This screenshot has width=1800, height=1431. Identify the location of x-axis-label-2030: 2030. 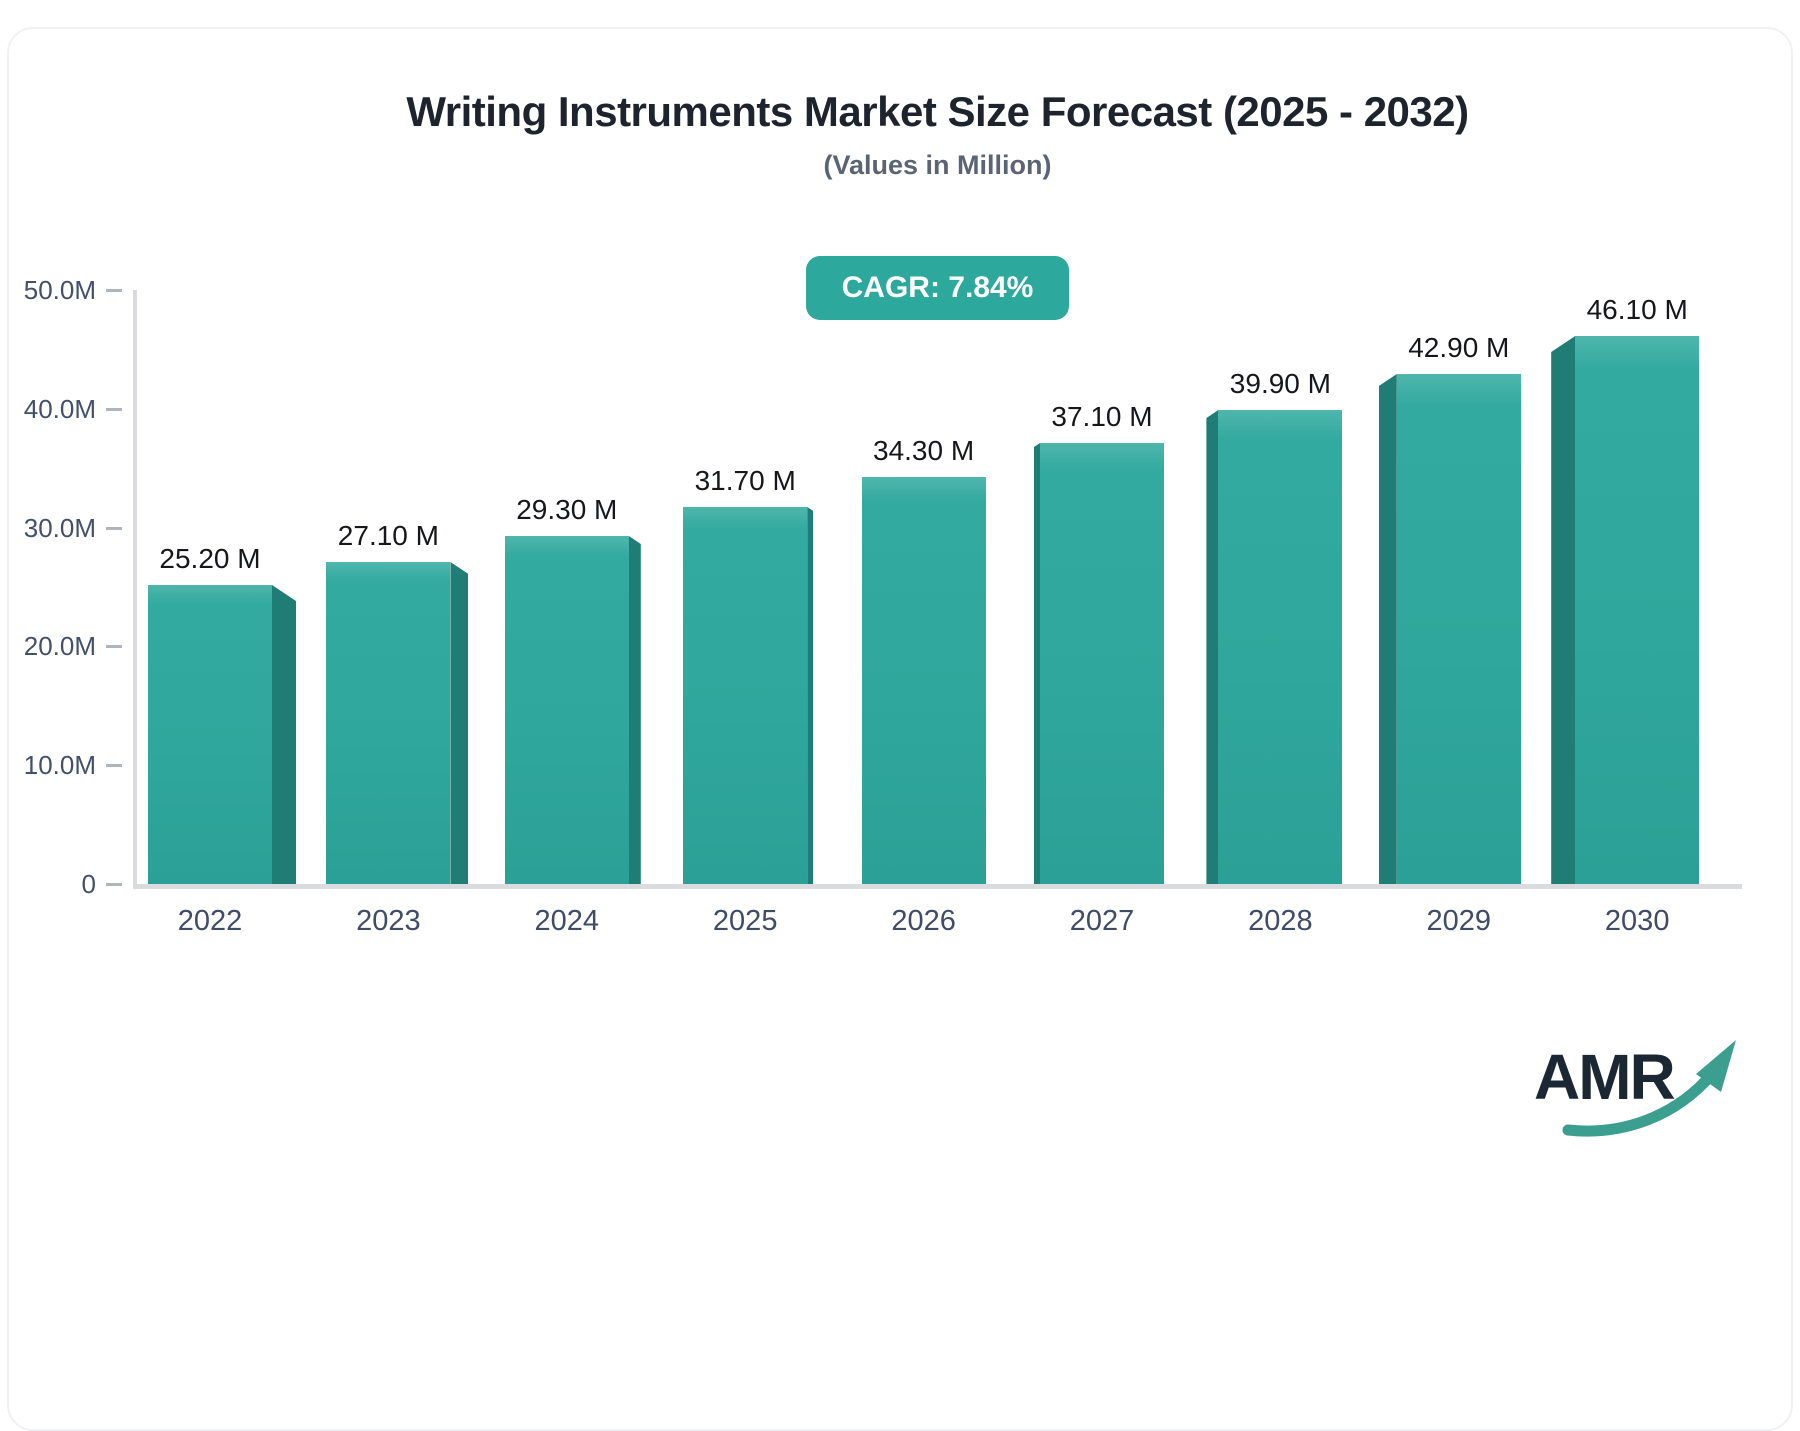
(1637, 921).